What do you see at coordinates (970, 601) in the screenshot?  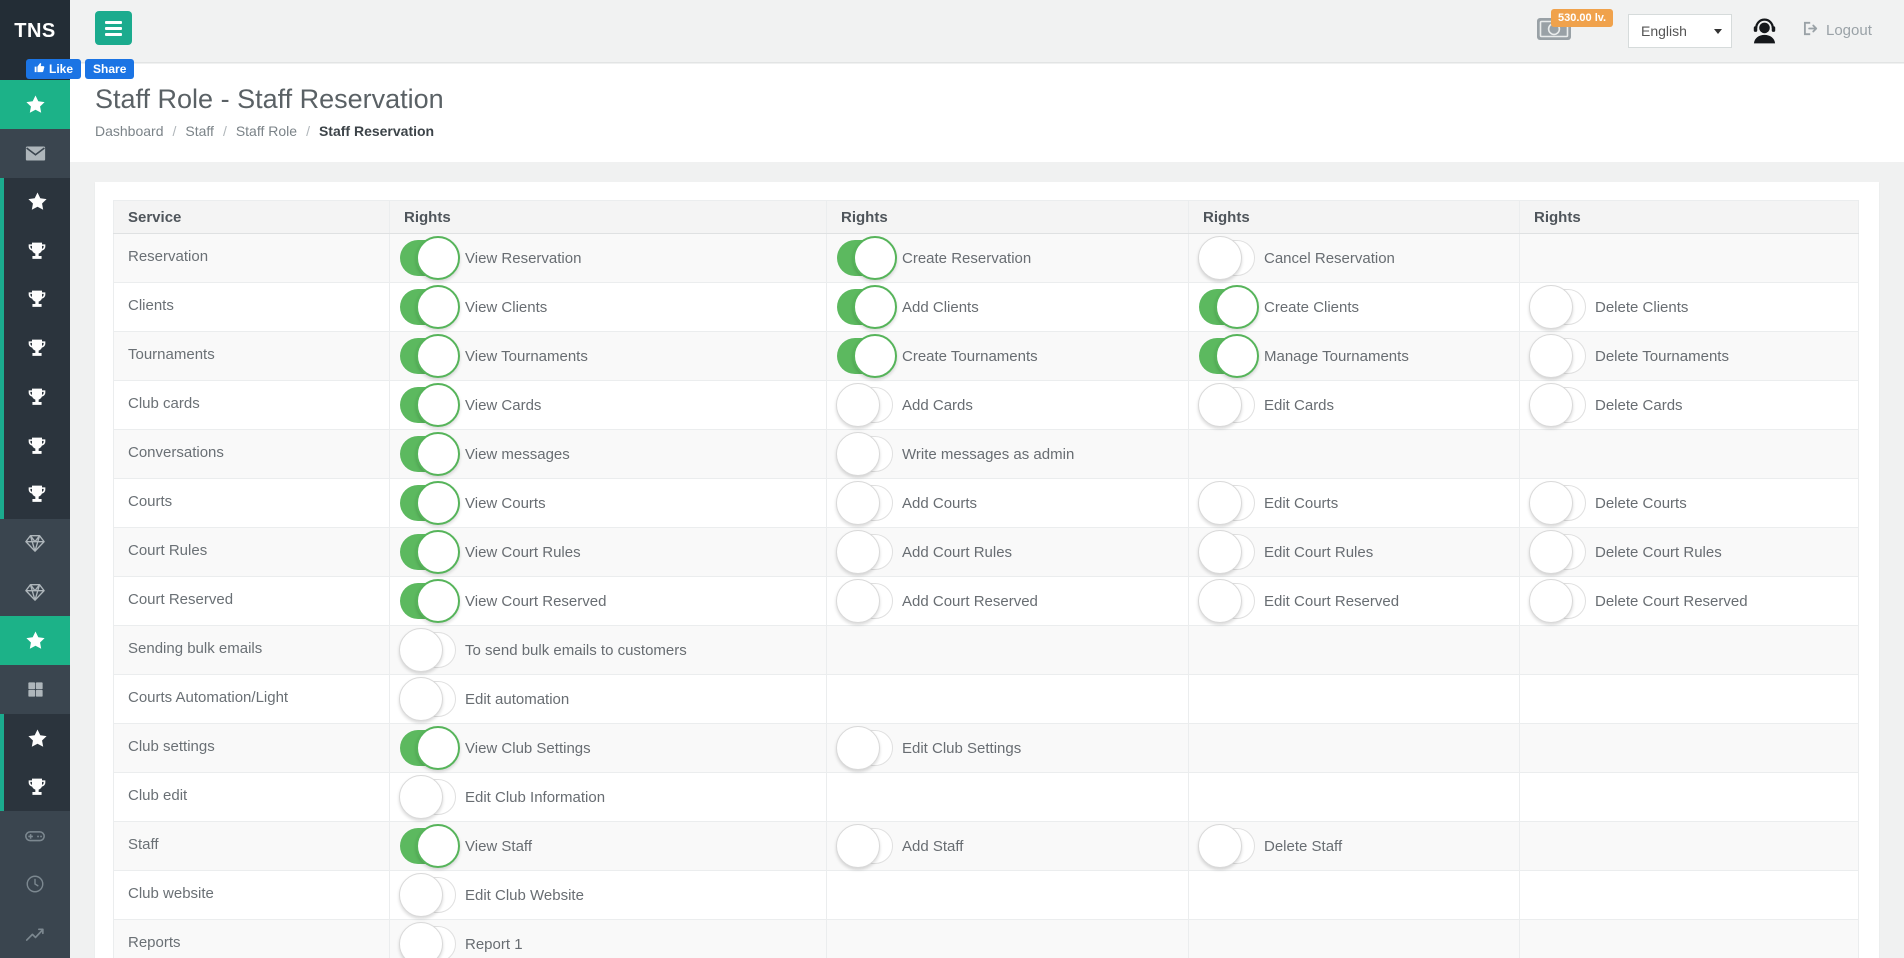 I see `right-label: Add Court Reserved` at bounding box center [970, 601].